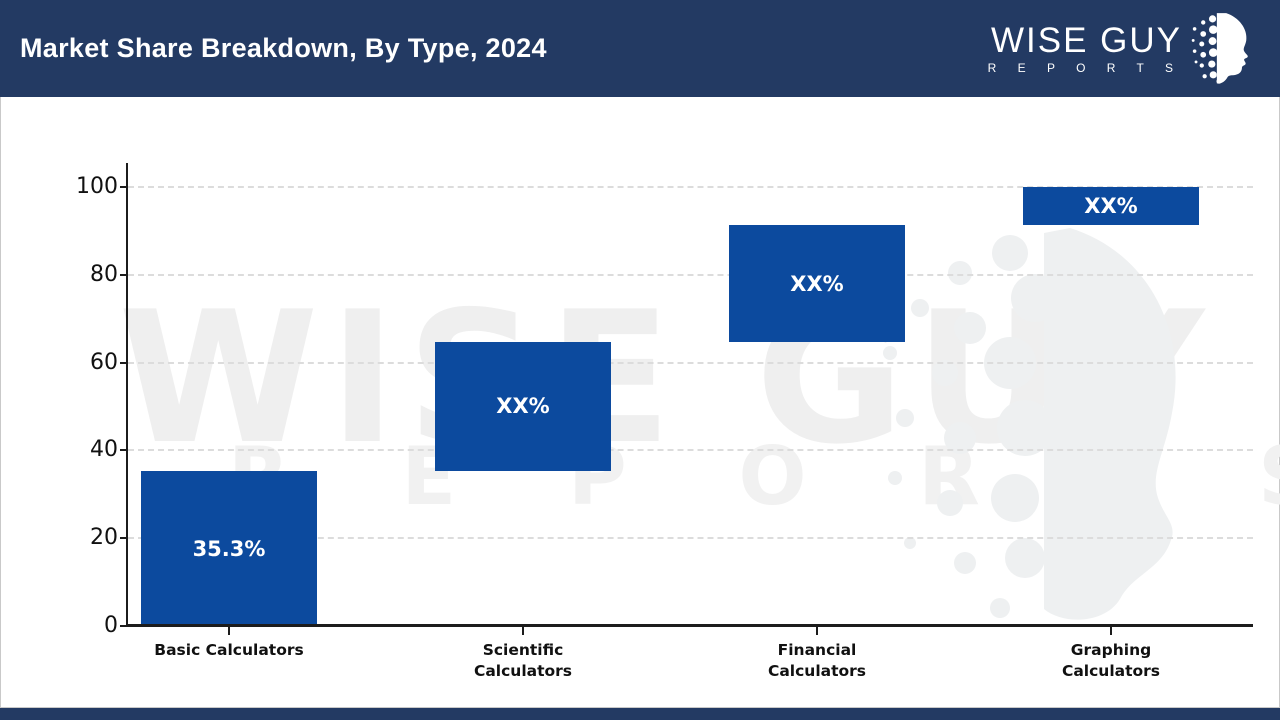 Image resolution: width=1280 pixels, height=720 pixels. I want to click on logo-wordmark: WISE GUY, so click(1086, 40).